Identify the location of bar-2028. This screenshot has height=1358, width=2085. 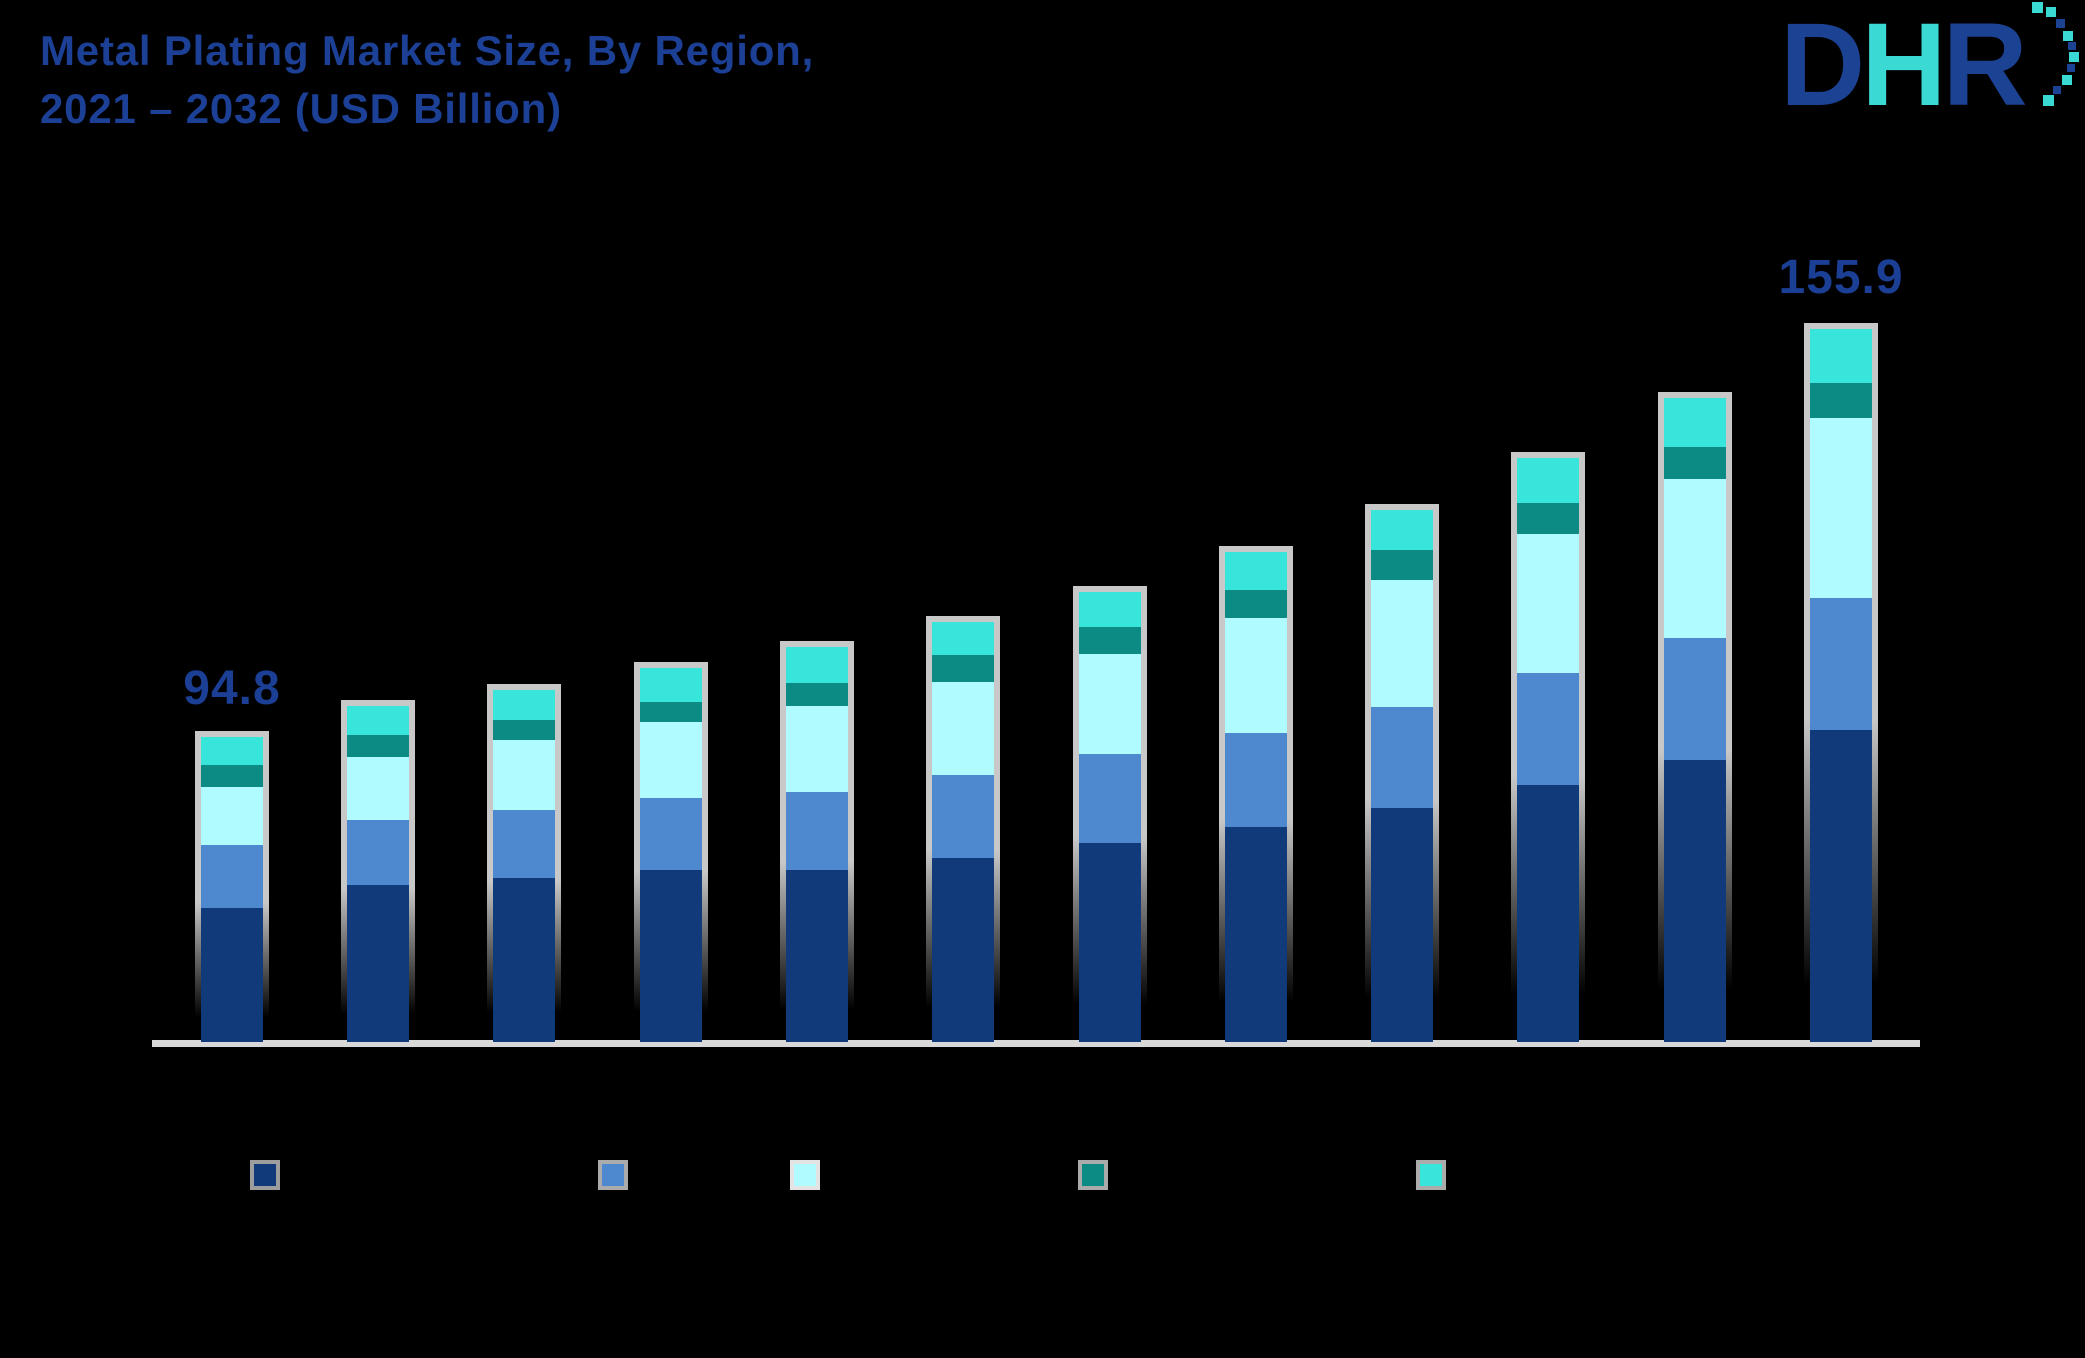
(1256, 794).